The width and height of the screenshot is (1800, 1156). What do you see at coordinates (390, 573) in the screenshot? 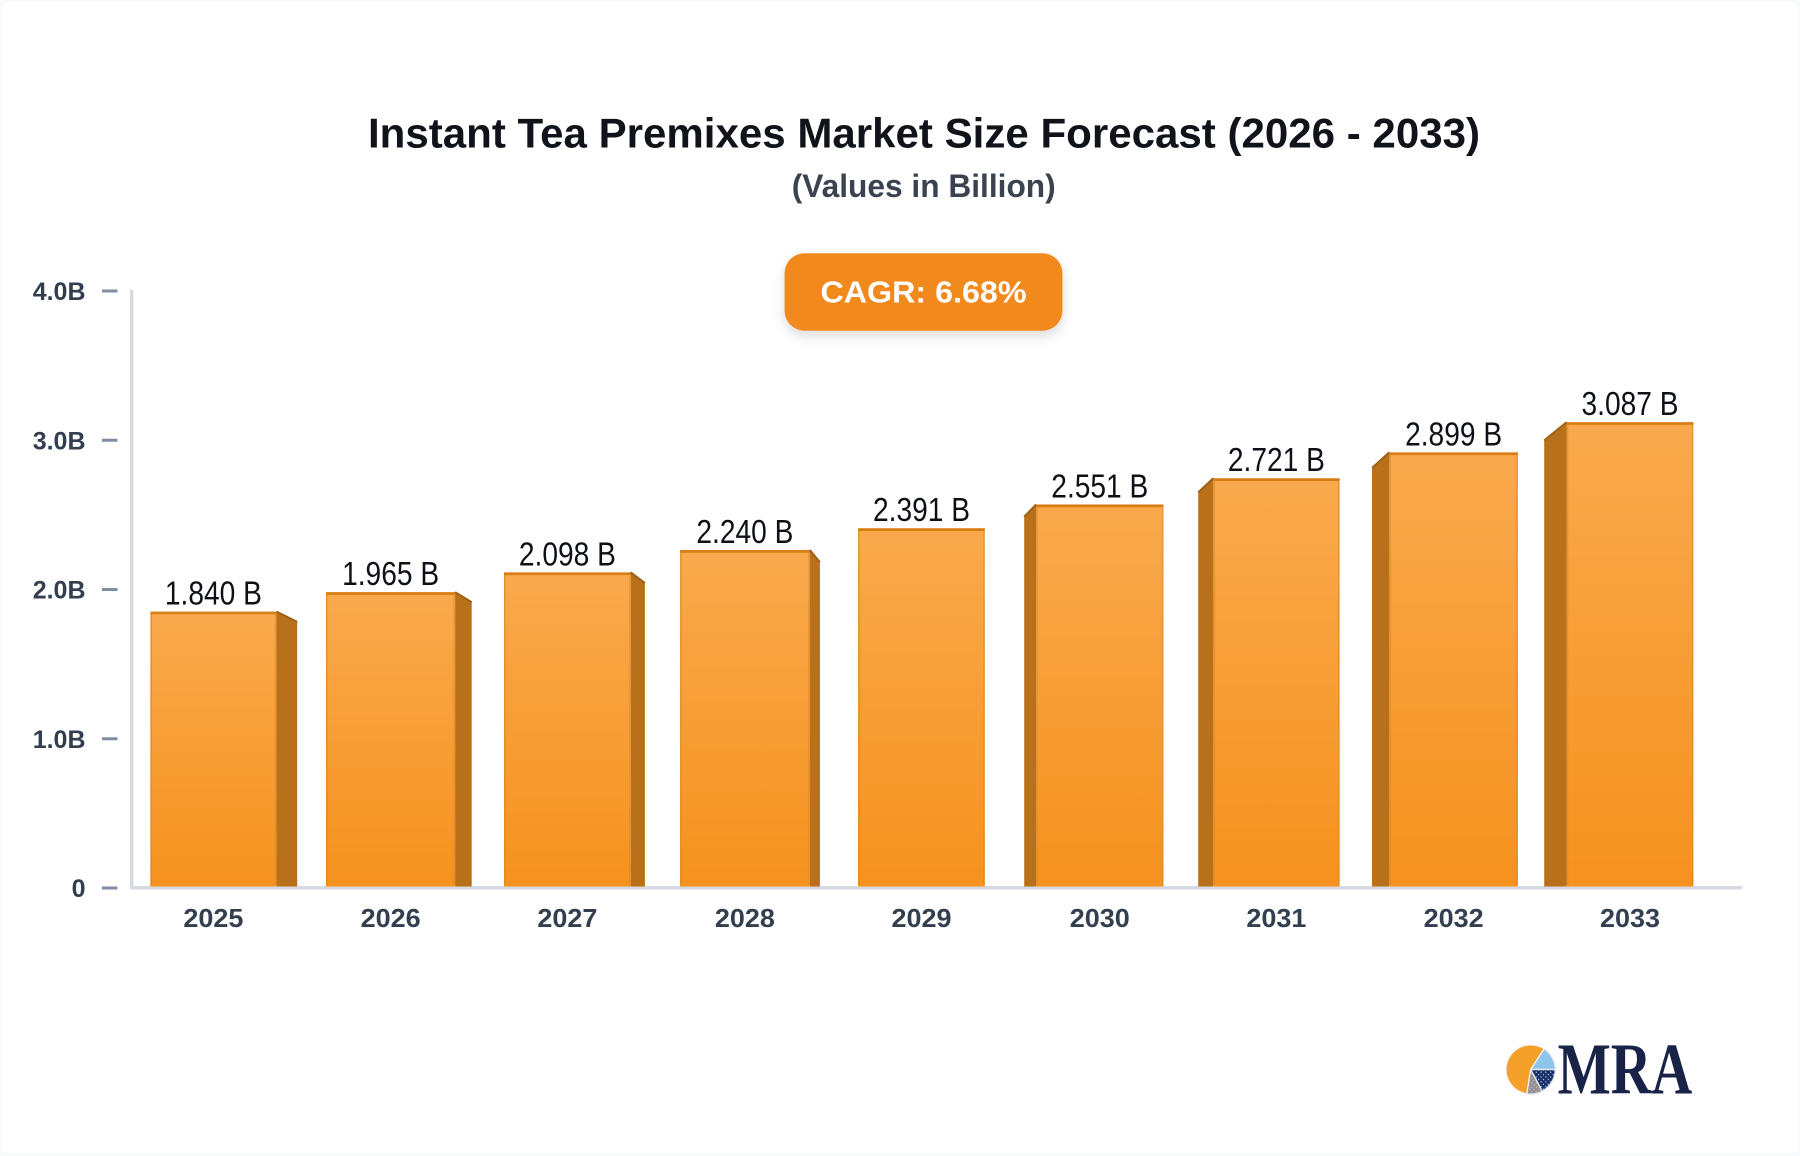
I see `svg-text: 1.965 B` at bounding box center [390, 573].